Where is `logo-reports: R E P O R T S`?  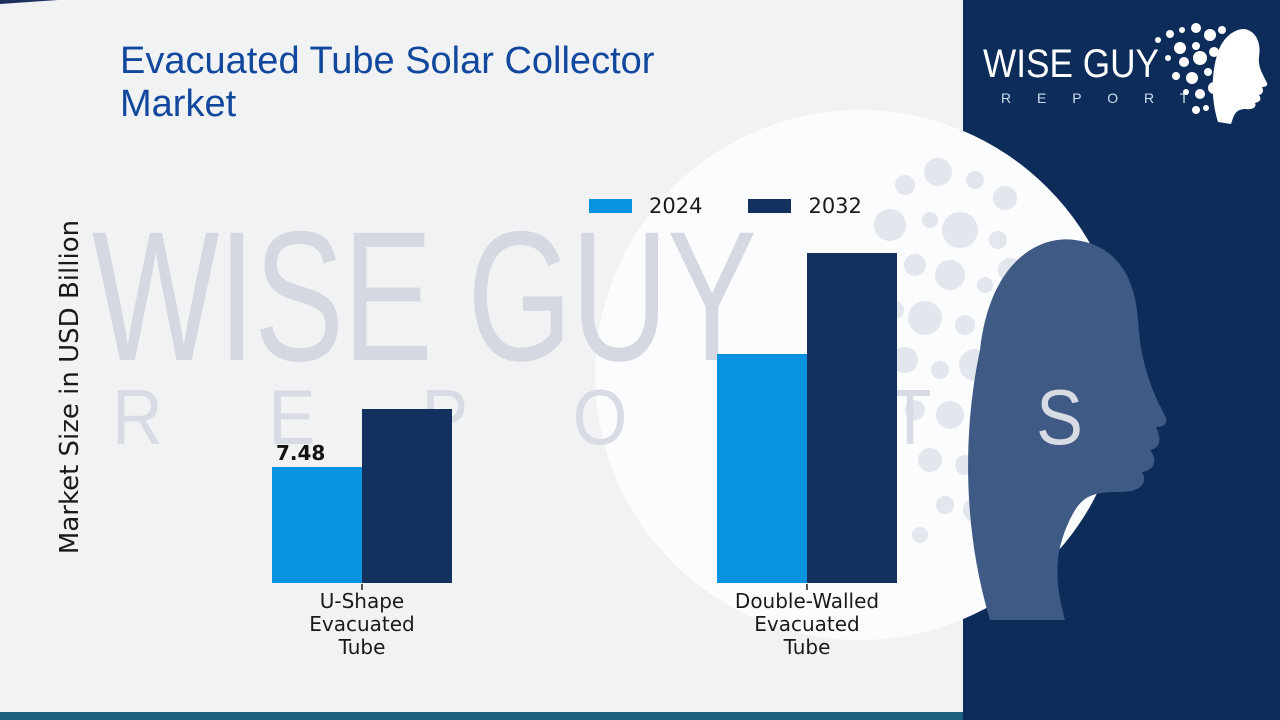
logo-reports: R E P O R T S is located at coordinates (1118, 98).